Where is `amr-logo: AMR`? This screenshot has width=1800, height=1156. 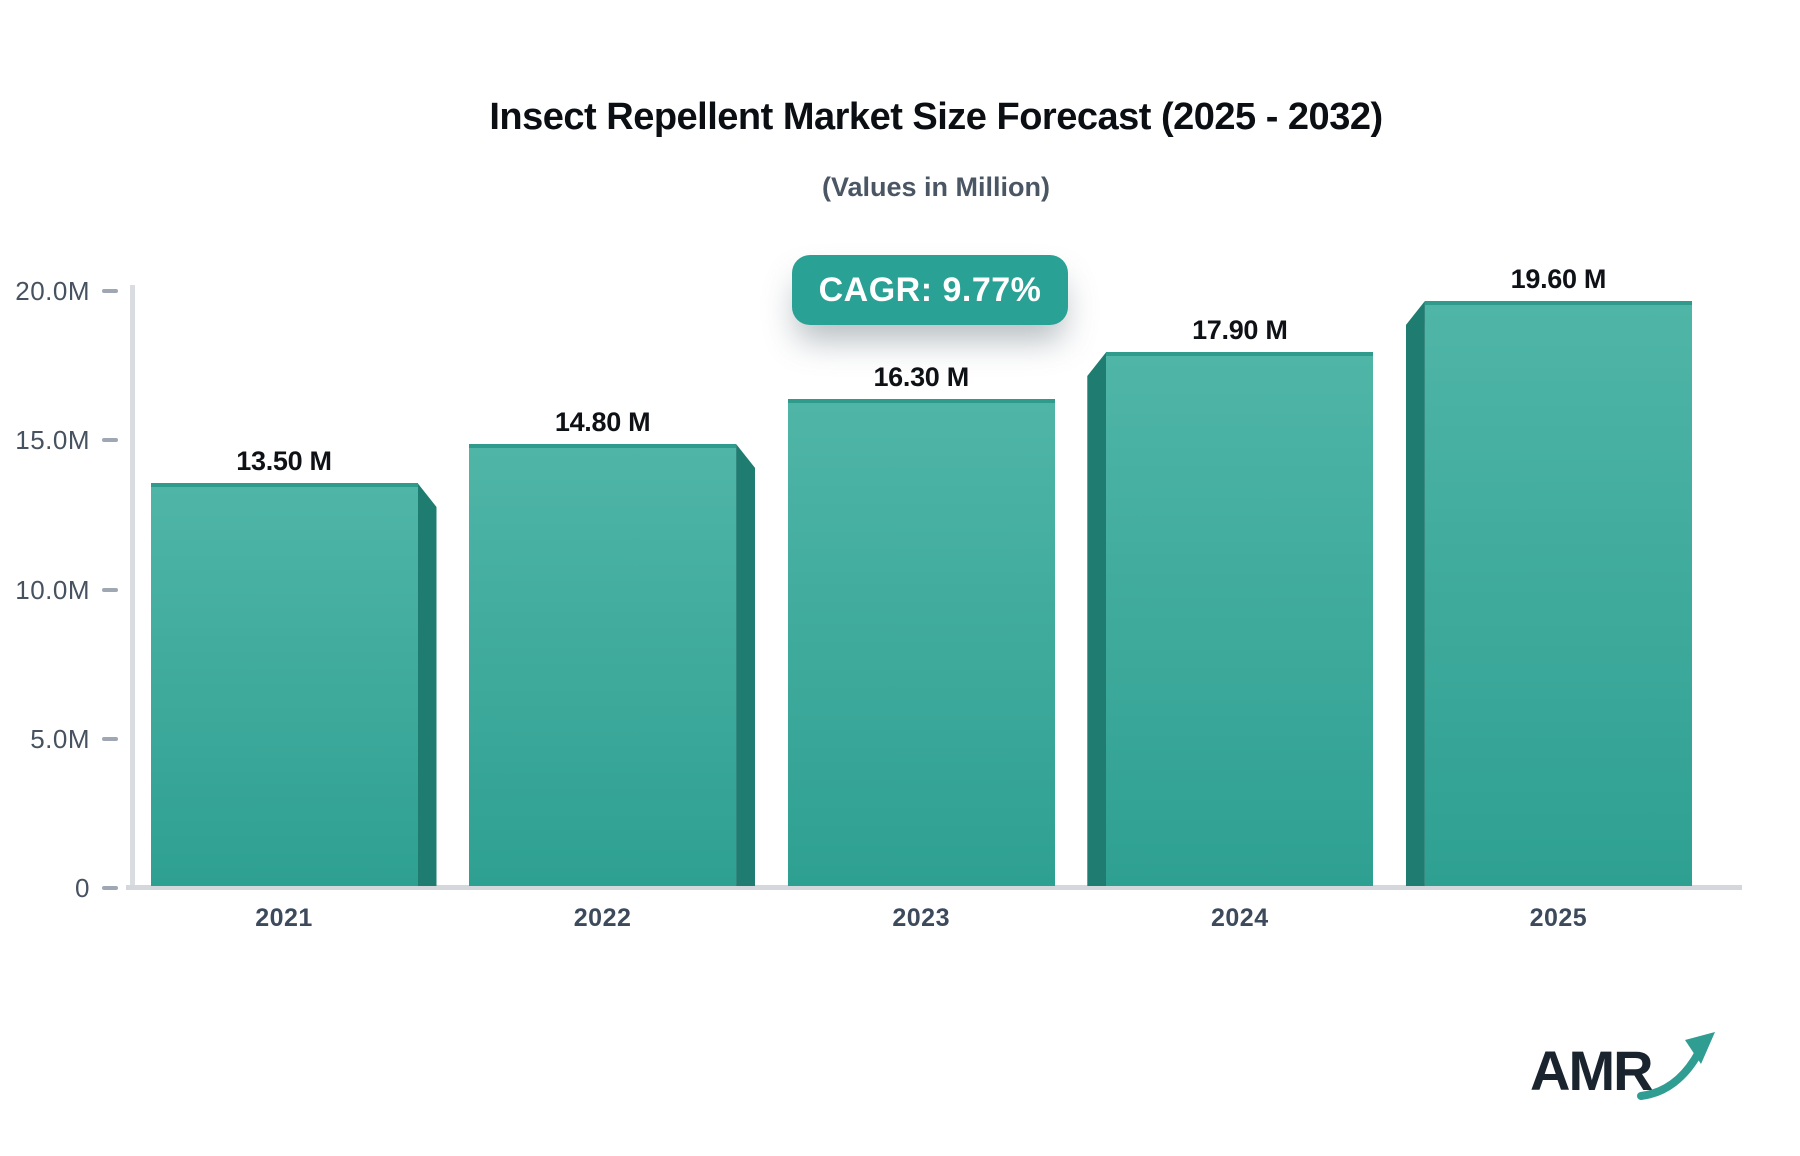 amr-logo: AMR is located at coordinates (1625, 1070).